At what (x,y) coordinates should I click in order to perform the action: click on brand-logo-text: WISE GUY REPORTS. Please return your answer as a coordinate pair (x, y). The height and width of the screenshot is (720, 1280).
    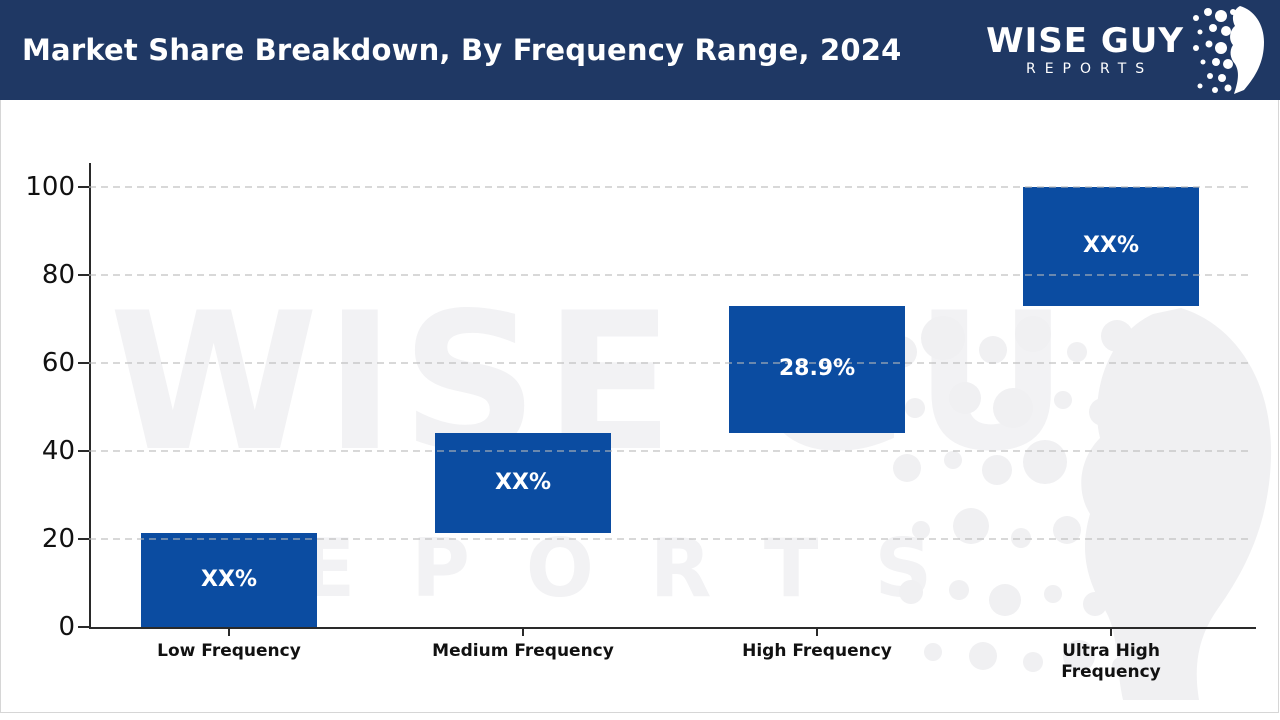
    Looking at the image, I should click on (1085, 50).